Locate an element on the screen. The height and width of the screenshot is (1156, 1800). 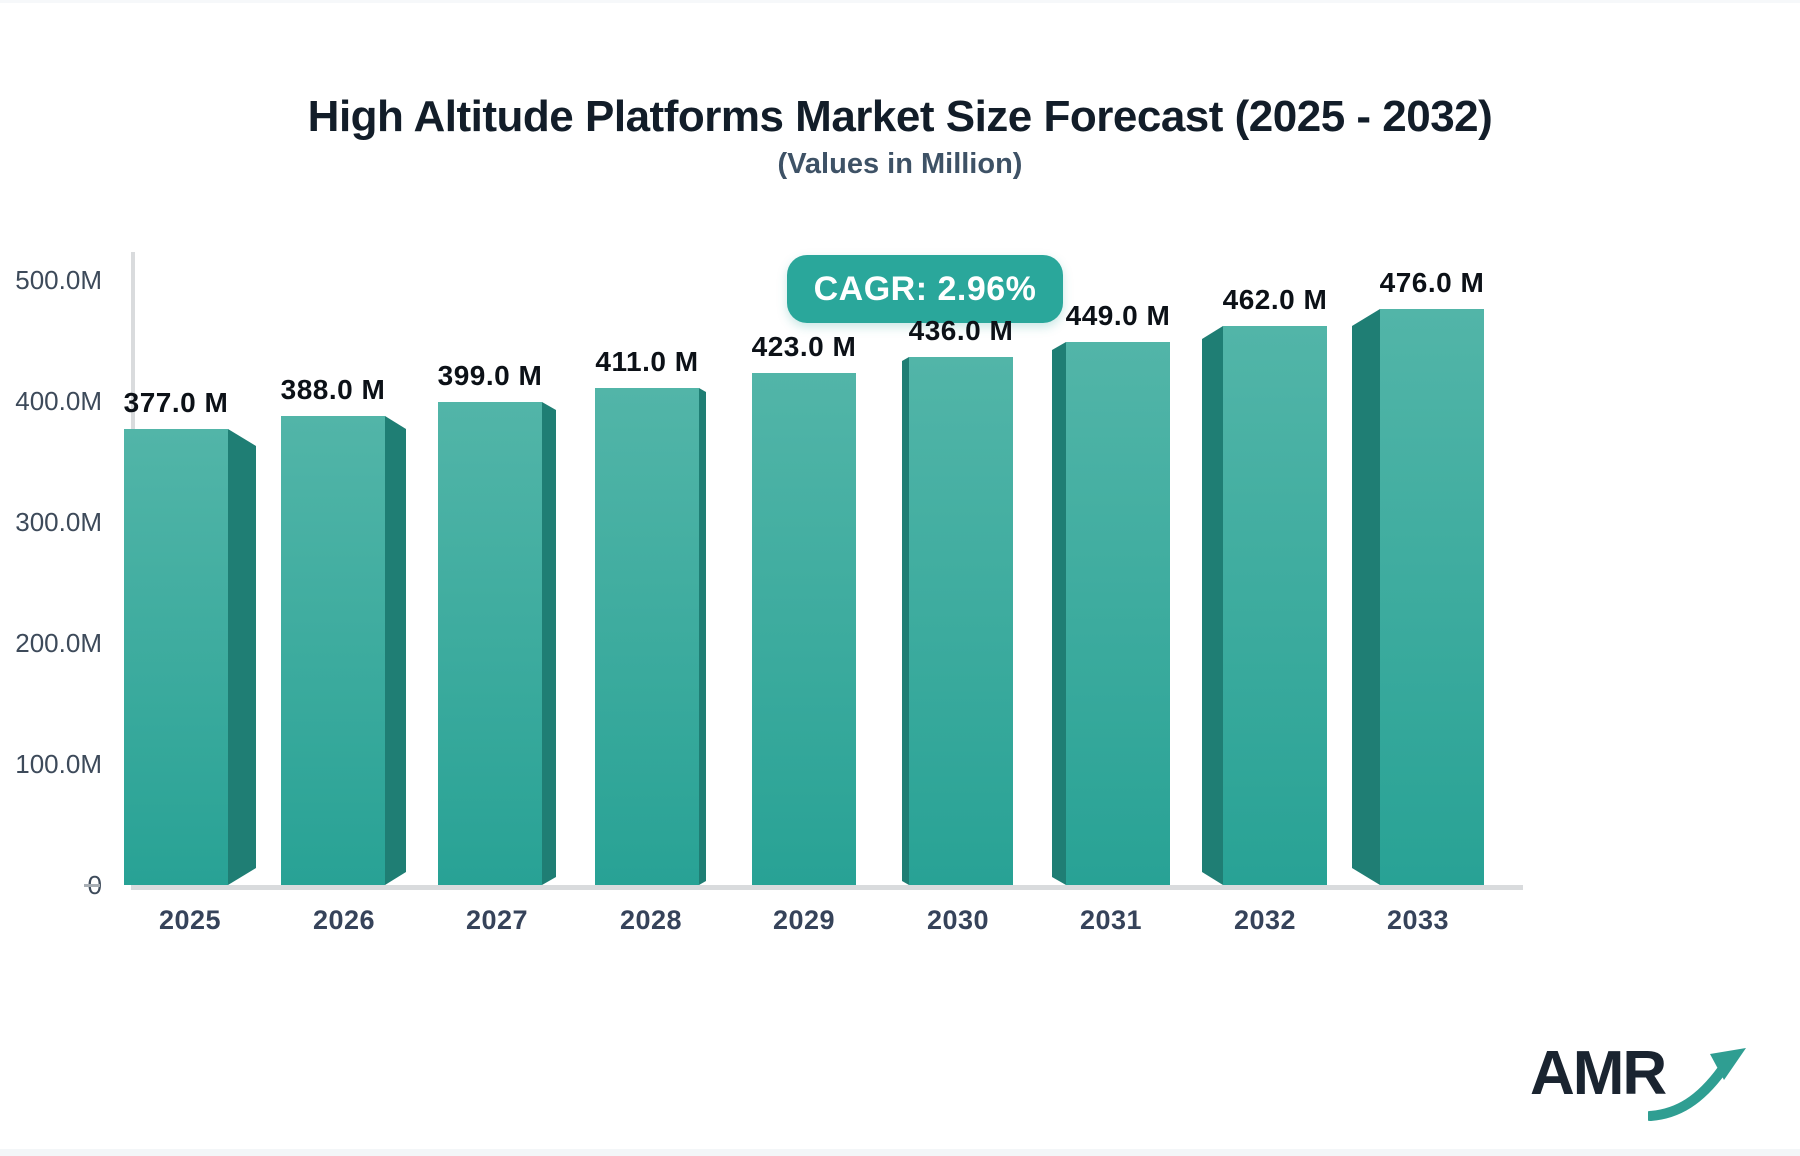
bar-2028 is located at coordinates (650, 636).